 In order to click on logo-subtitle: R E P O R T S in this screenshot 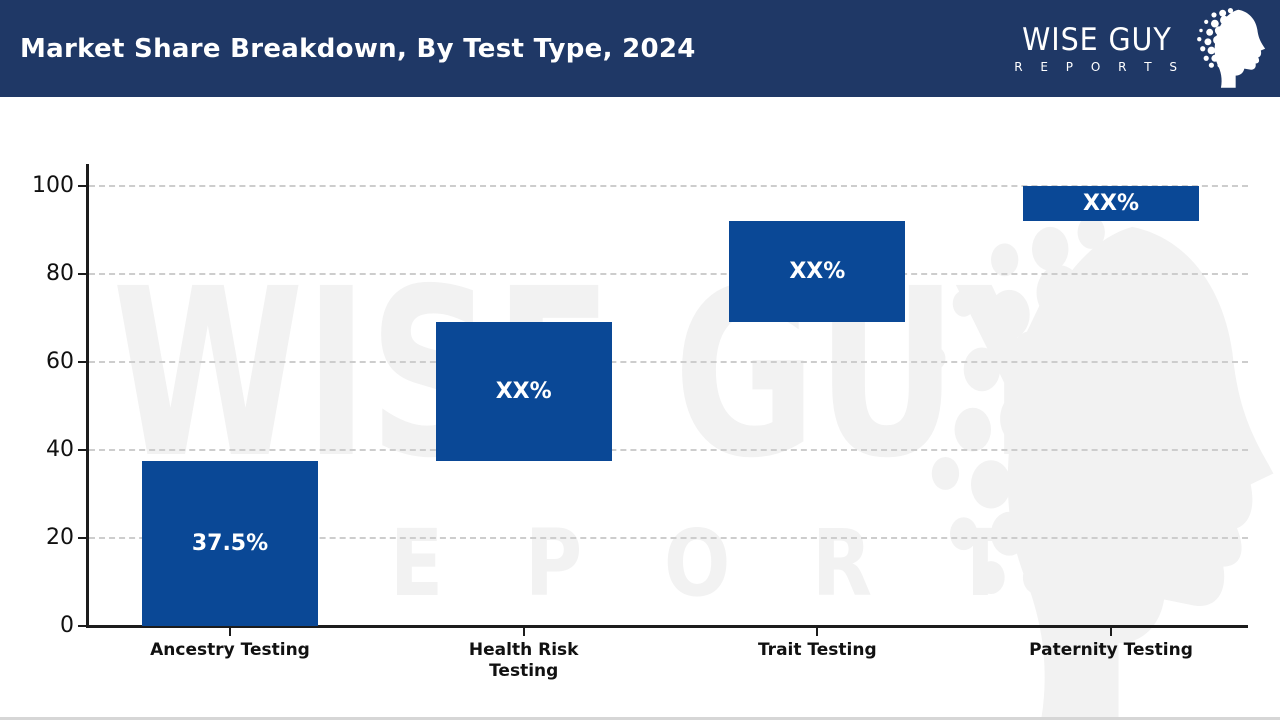, I will do `click(1099, 66)`.